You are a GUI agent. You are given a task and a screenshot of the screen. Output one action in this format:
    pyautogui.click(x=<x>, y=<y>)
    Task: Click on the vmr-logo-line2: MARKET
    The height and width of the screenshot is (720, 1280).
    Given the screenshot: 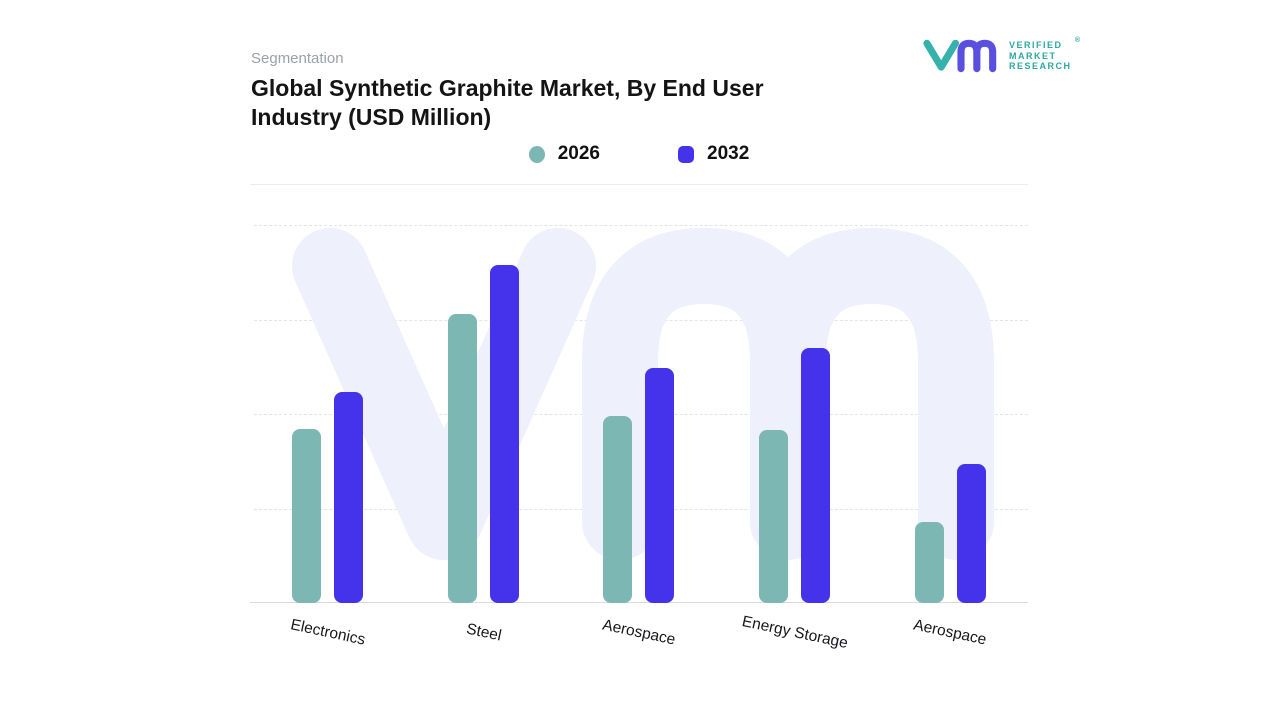 What is the action you would take?
    pyautogui.click(x=1033, y=55)
    